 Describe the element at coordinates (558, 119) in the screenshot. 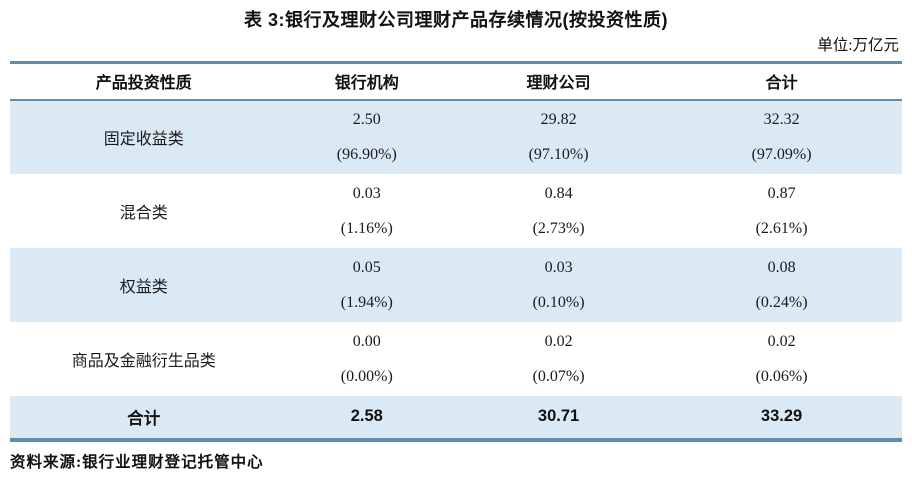

I see `cell-value: 29.82` at that location.